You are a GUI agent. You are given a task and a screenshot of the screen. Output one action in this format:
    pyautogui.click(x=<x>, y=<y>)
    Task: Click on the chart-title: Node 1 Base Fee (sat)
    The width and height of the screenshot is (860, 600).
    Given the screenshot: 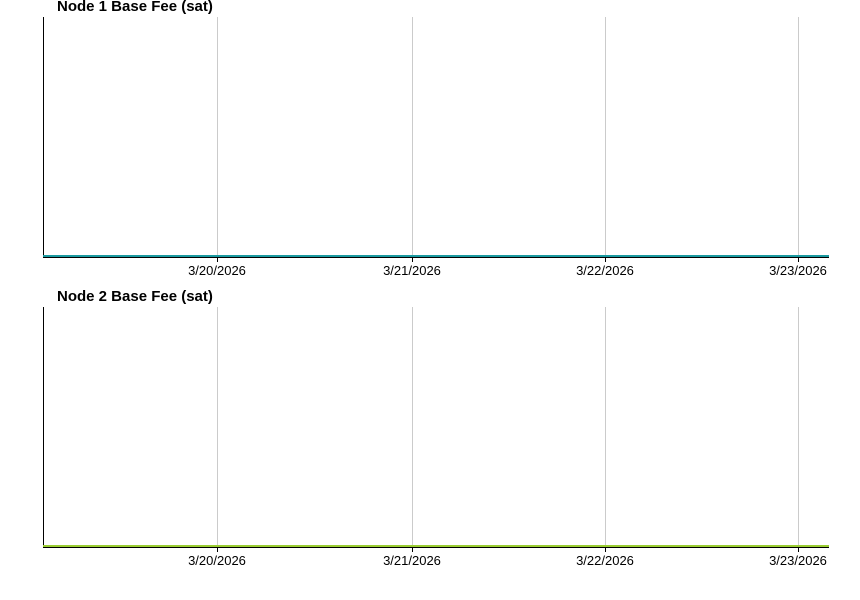 What is the action you would take?
    pyautogui.click(x=135, y=7)
    